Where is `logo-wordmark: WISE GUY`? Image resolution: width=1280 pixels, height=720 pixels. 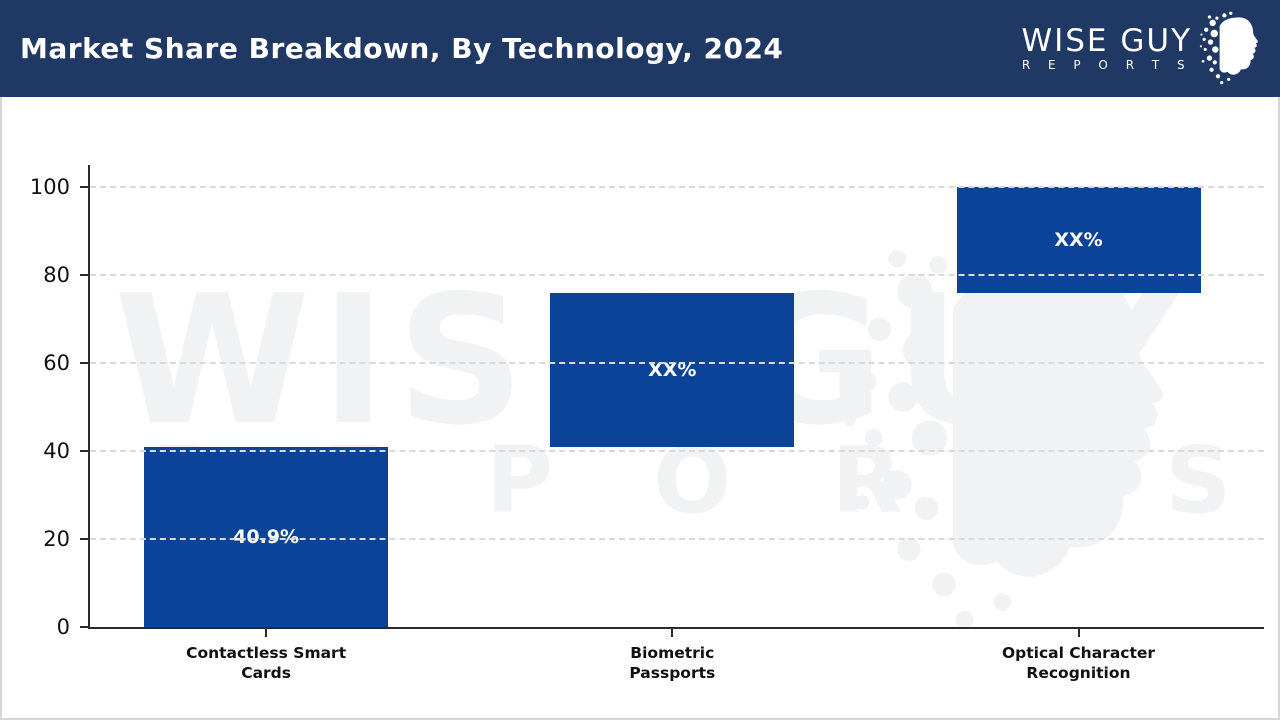
logo-wordmark: WISE GUY is located at coordinates (1106, 41).